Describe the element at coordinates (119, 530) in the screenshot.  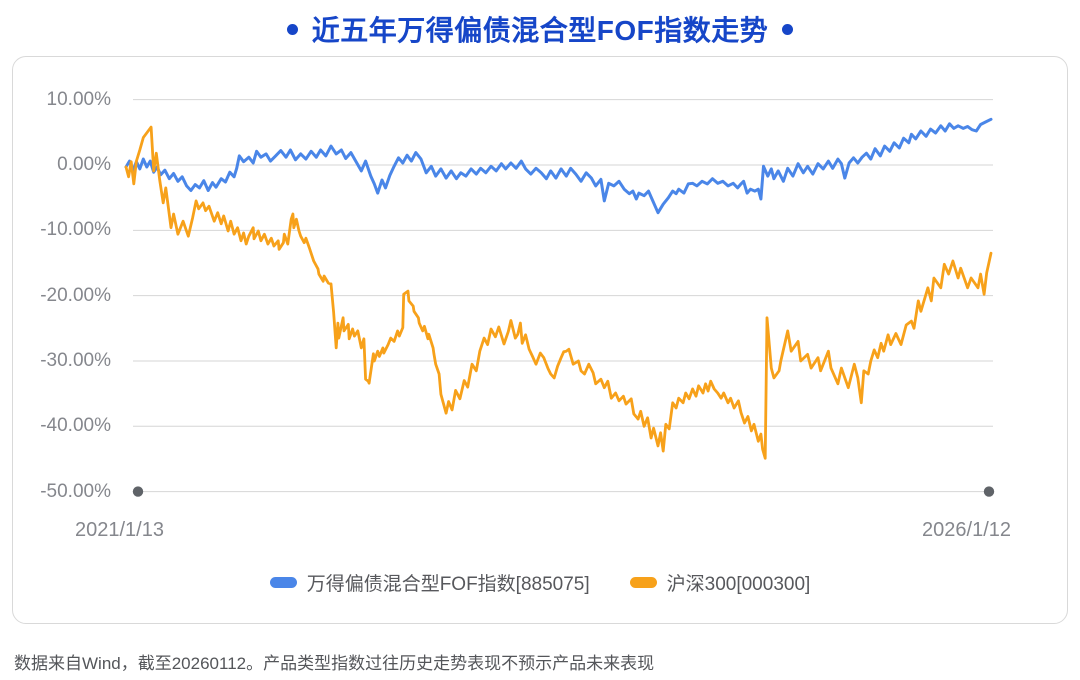
I see `x-axis-start-label: 2021/1/13` at that location.